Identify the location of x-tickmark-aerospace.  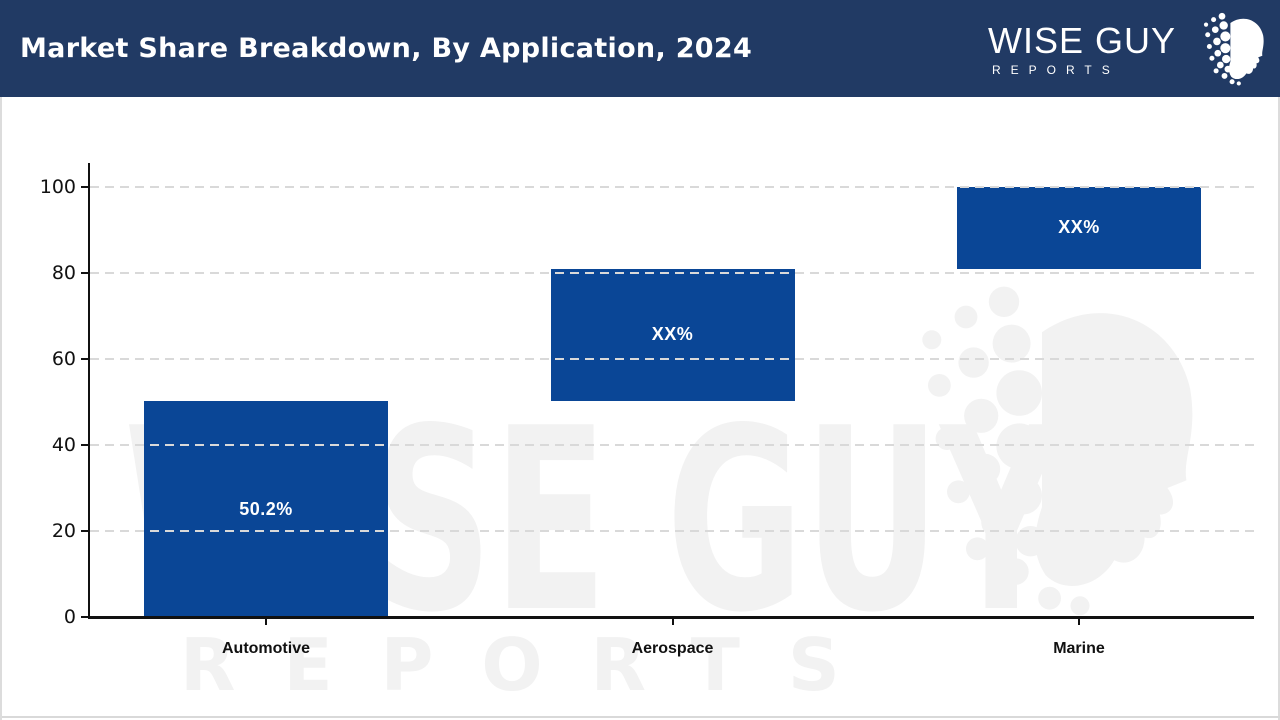
(672, 622).